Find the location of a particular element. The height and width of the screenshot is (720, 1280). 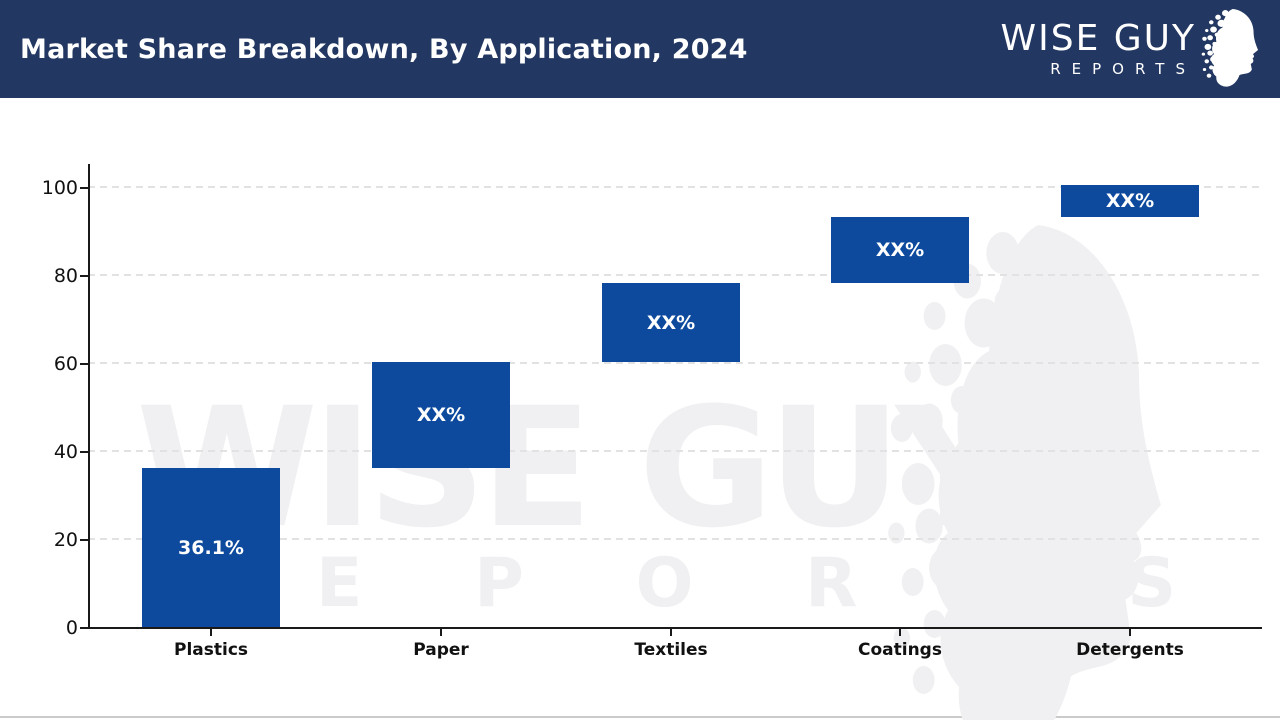

x-label-coatings: Coatings is located at coordinates (900, 650).